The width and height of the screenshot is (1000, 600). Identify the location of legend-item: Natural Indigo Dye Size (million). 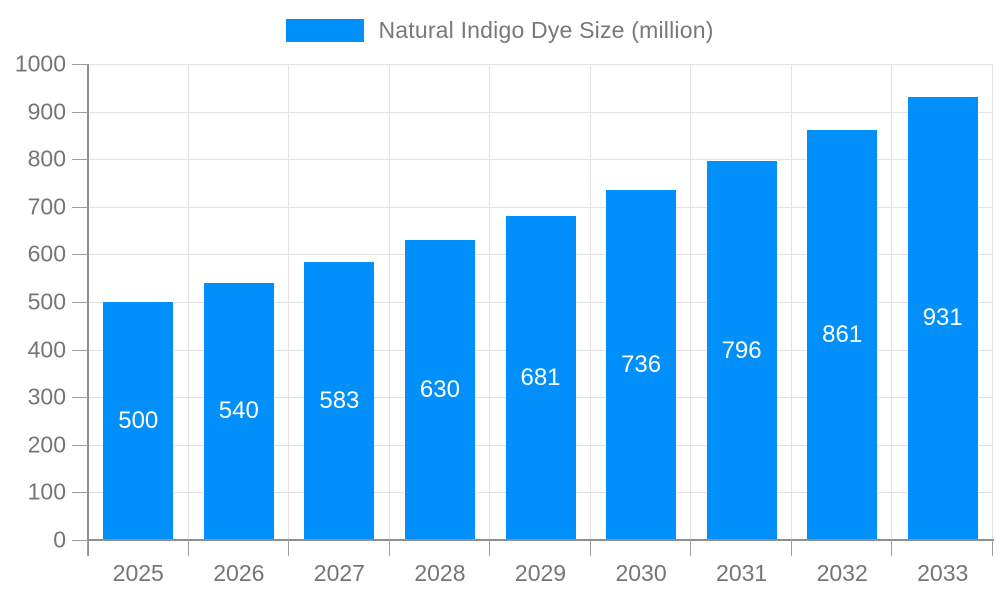
(500, 30).